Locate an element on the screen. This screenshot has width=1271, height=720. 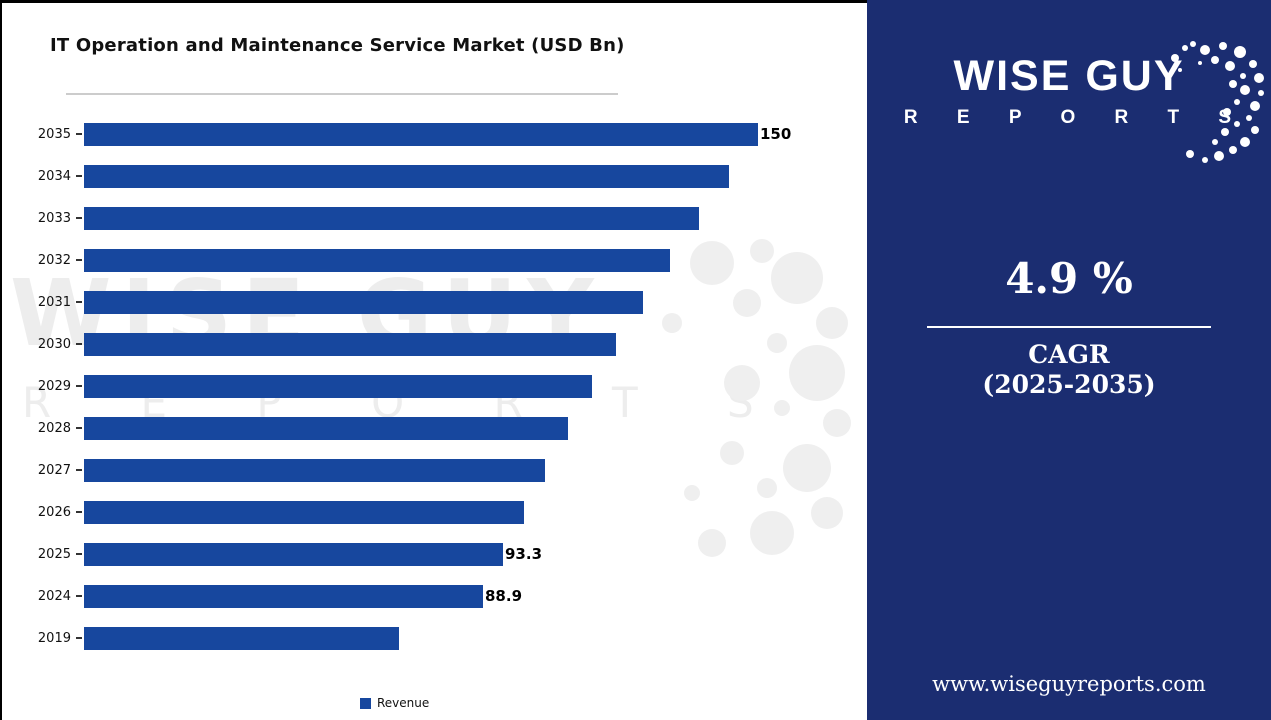
website-url: www.wiseguyreports.com is located at coordinates (1069, 684).